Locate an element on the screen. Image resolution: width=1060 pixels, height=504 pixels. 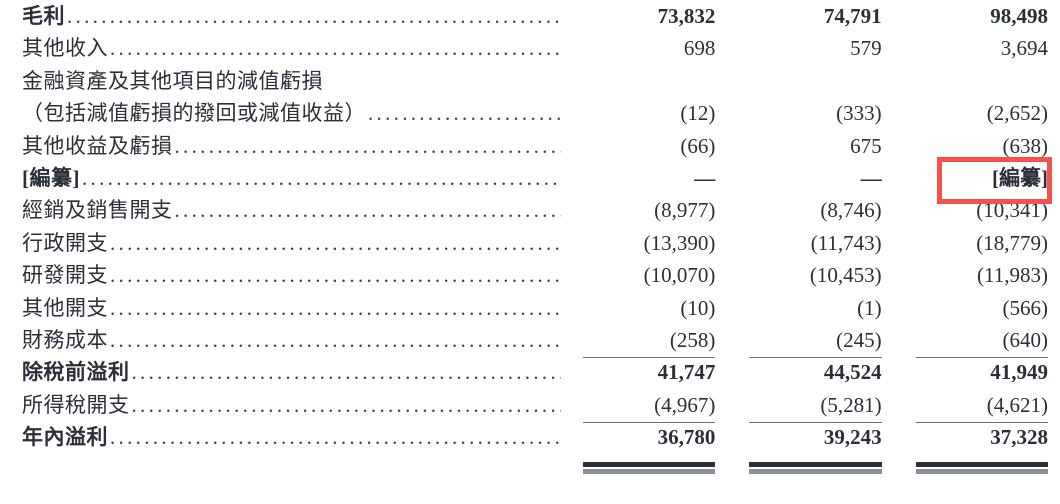
row-label: 所得稅開支 is located at coordinates (76, 404).